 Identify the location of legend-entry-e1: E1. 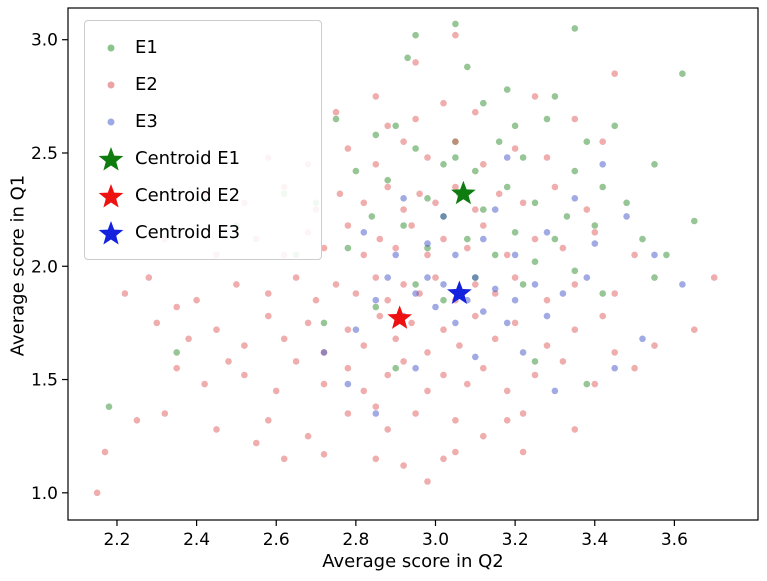
(201, 47).